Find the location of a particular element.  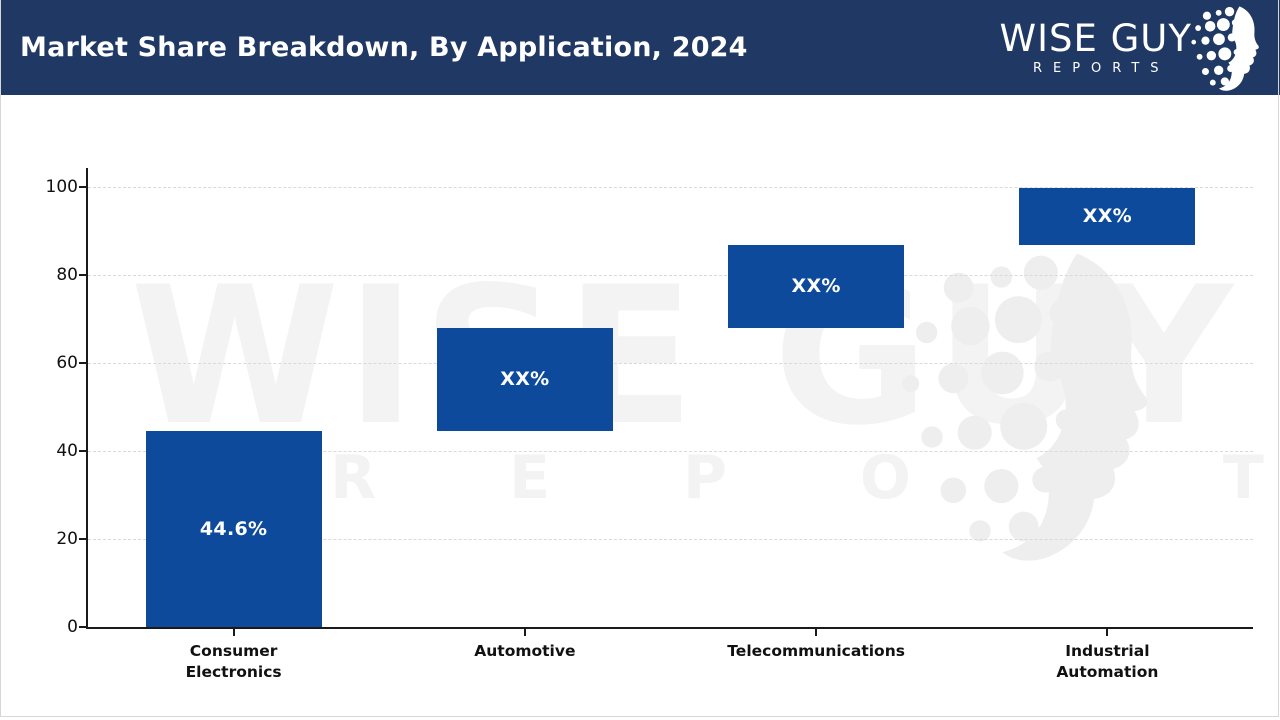

y-tick-label: 60 is located at coordinates (67, 363).